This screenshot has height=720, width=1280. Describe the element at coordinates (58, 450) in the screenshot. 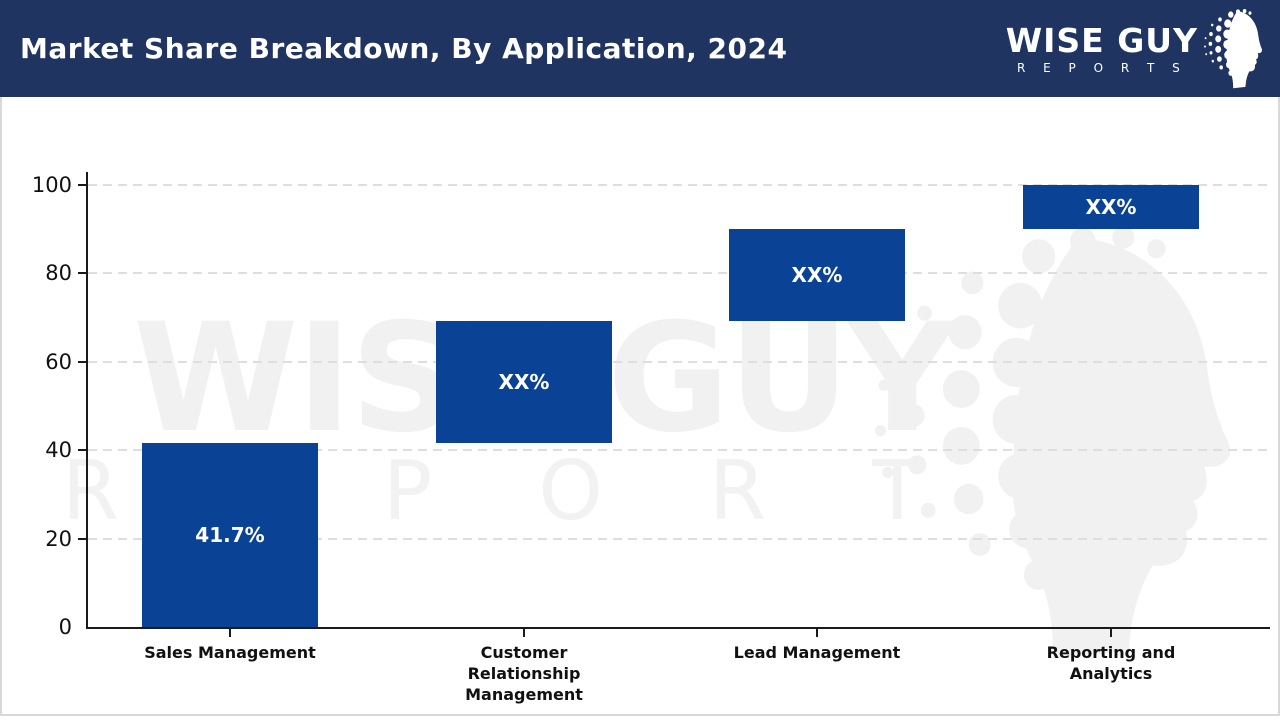

I see `y-tick-label-40: 40` at that location.